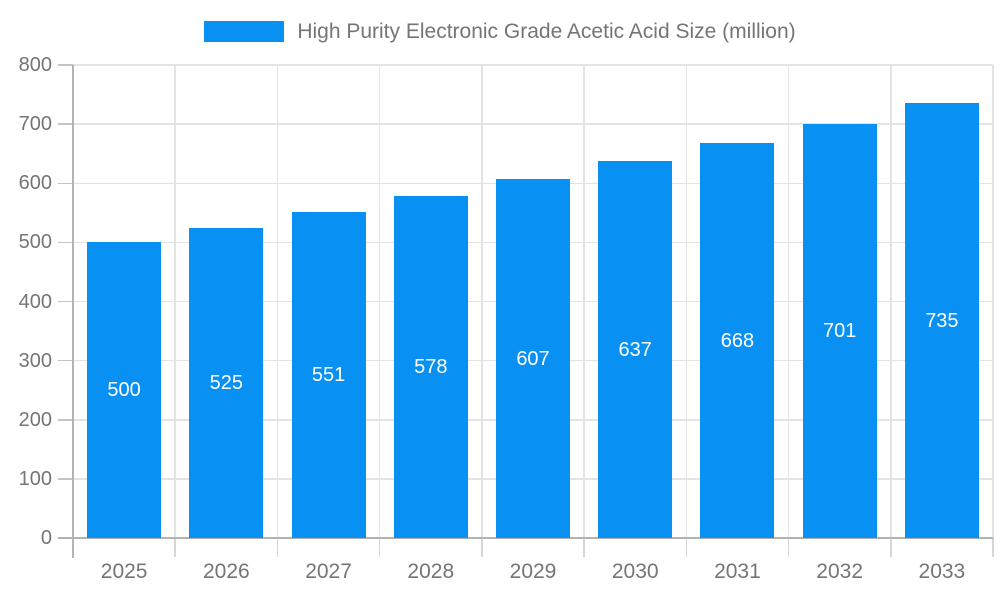  I want to click on bar: 668, so click(737, 340).